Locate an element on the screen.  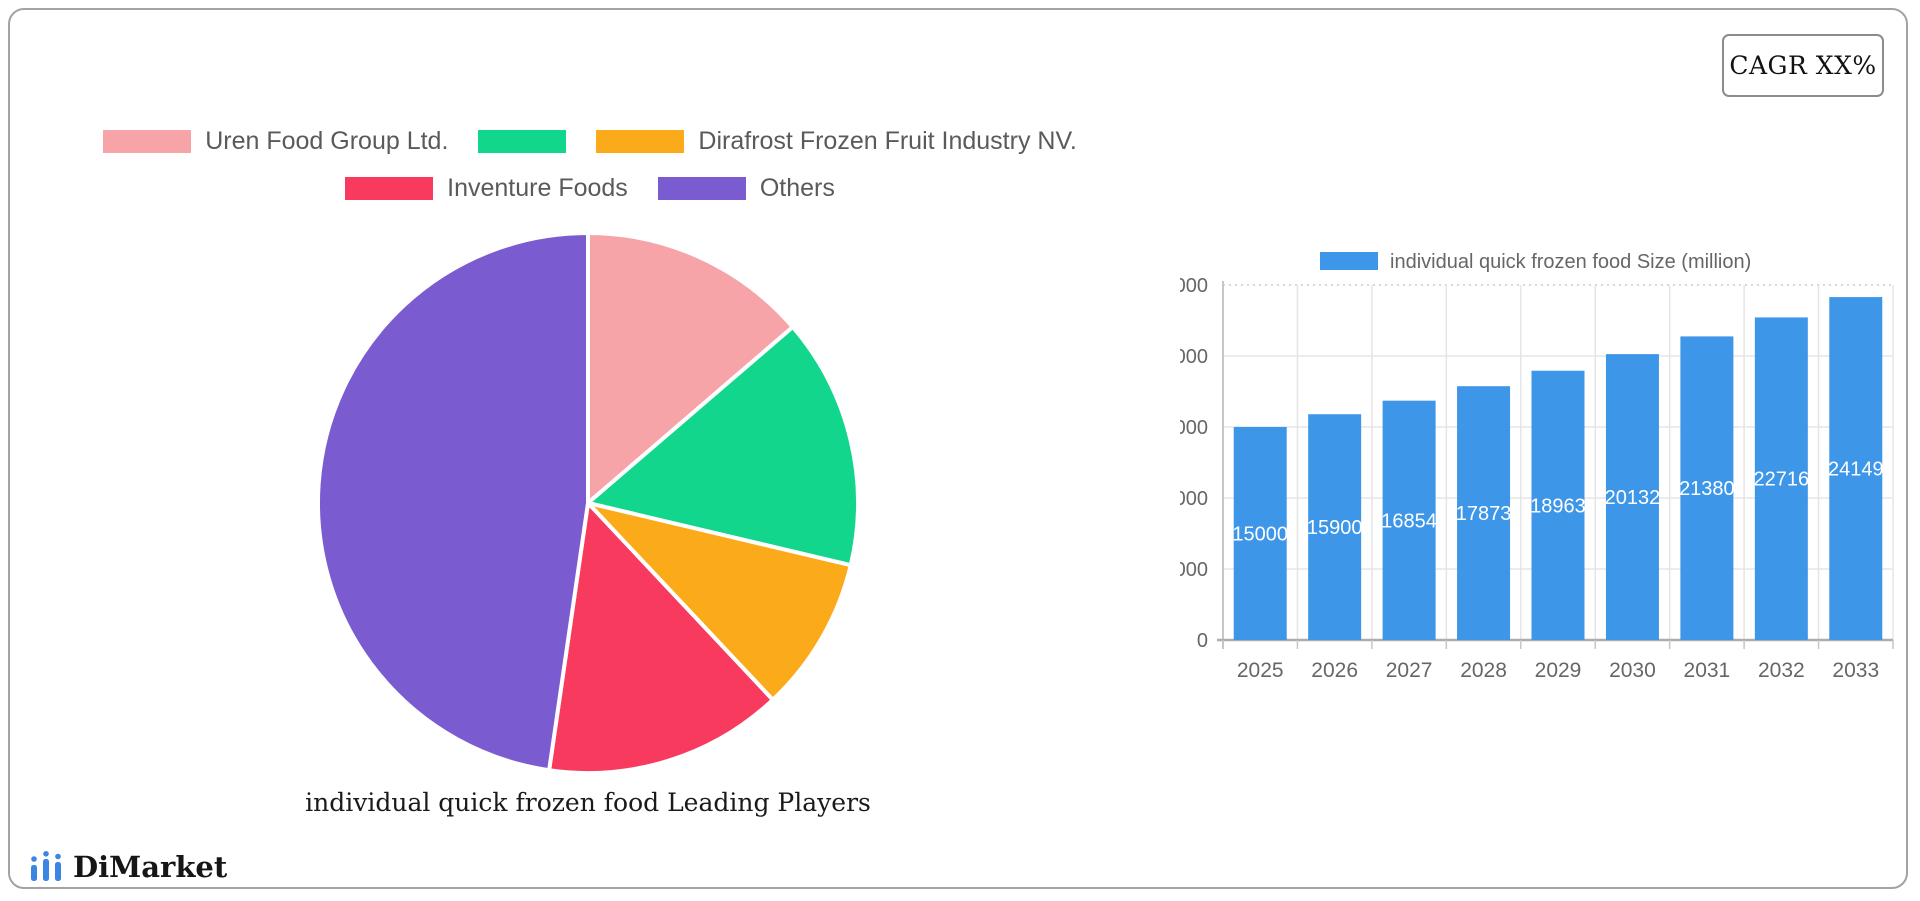
legend-item: Dirafrost Frozen Fruit Industry NV. is located at coordinates (836, 141).